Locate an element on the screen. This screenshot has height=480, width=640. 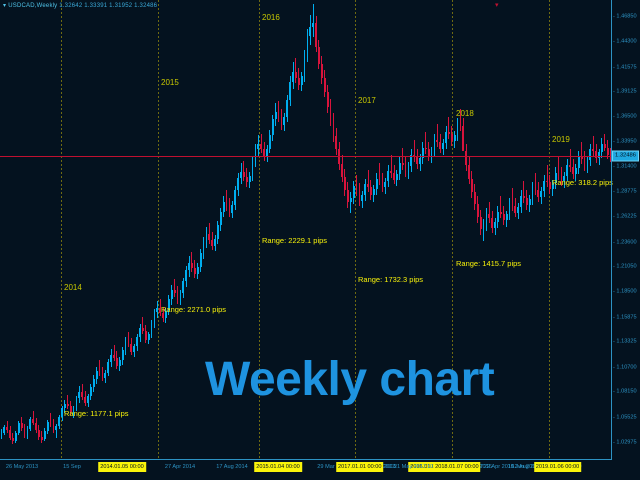
time-tick-highlight: 2018.01.07 00:00 is located at coordinates (457, 467).